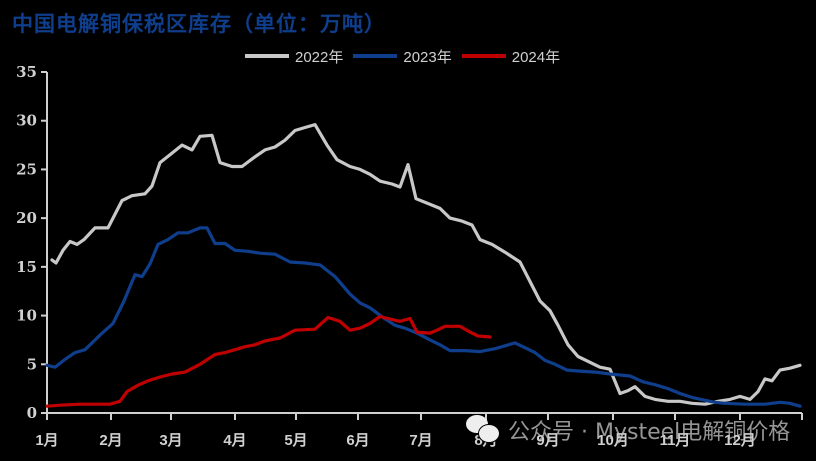 Image resolution: width=816 pixels, height=461 pixels. What do you see at coordinates (613, 440) in the screenshot?
I see `x-tick-label: 10月` at bounding box center [613, 440].